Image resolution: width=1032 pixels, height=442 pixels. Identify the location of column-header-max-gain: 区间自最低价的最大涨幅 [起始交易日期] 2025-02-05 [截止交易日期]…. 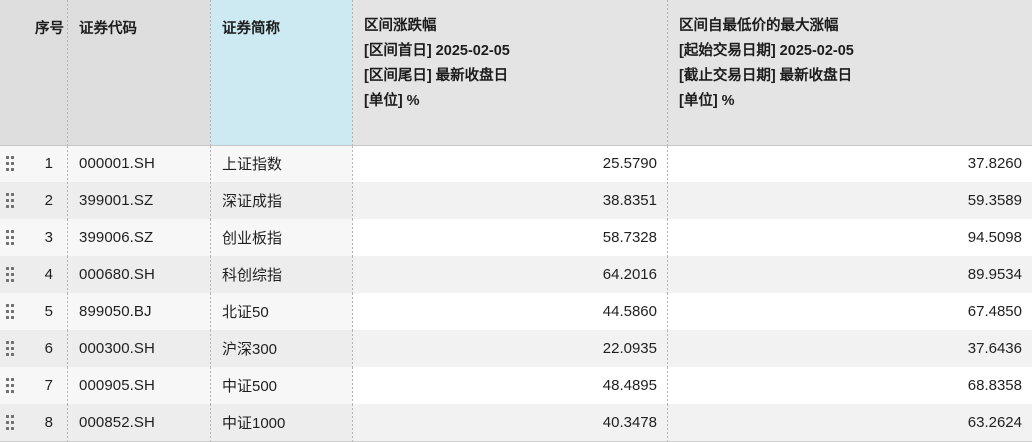
(849, 73).